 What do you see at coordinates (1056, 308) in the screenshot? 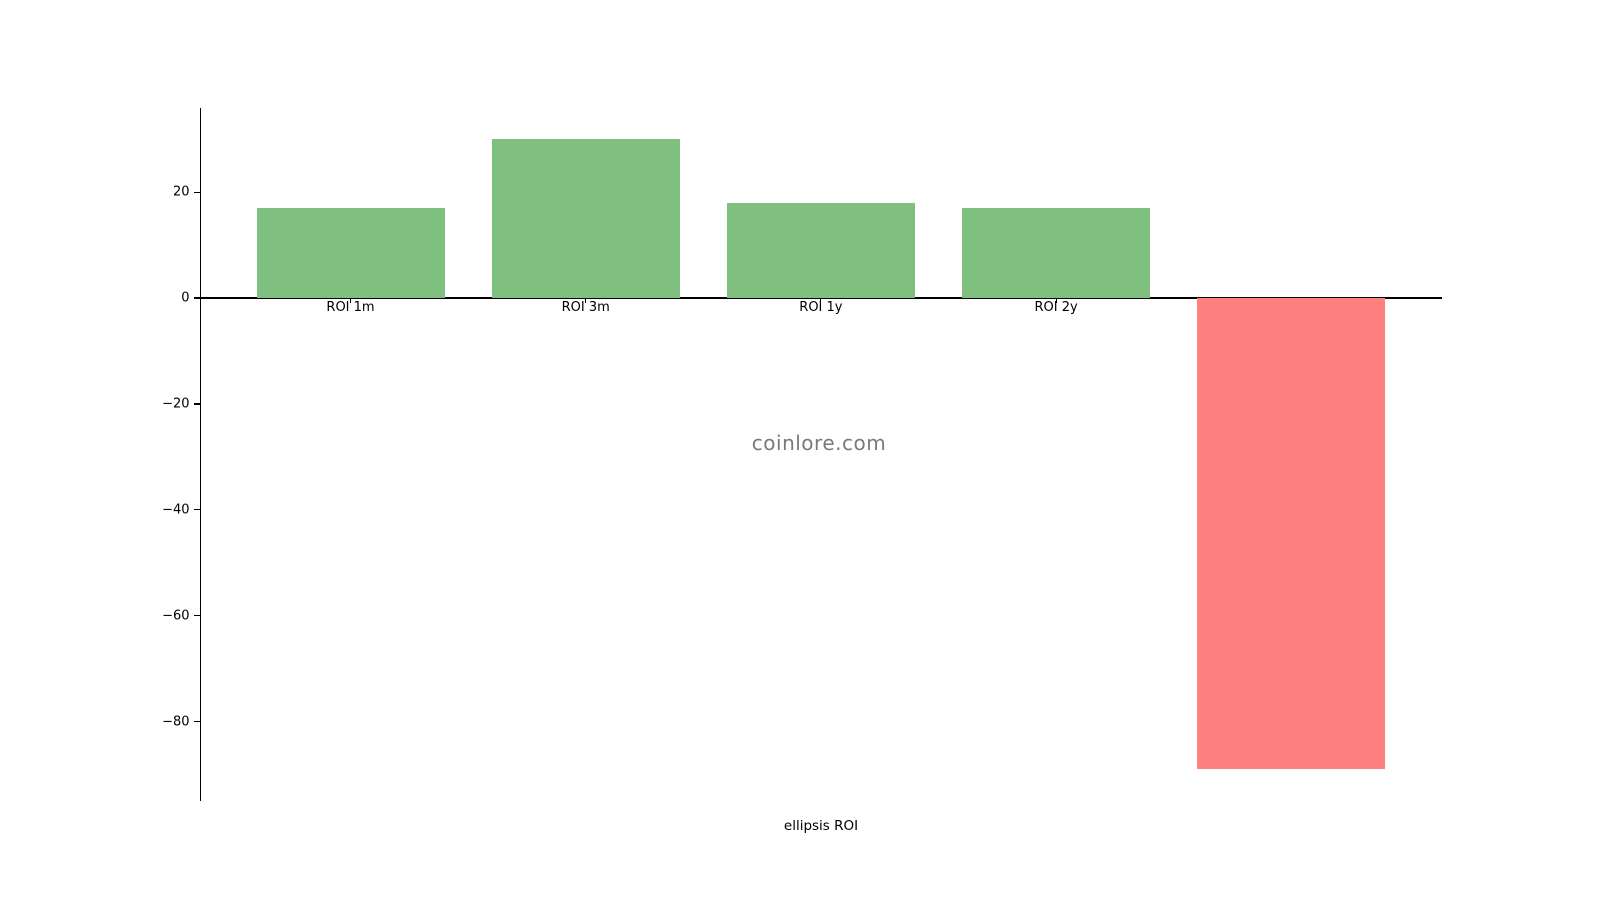
I see `x-tick-label-roi-2y: ROI 2y` at bounding box center [1056, 308].